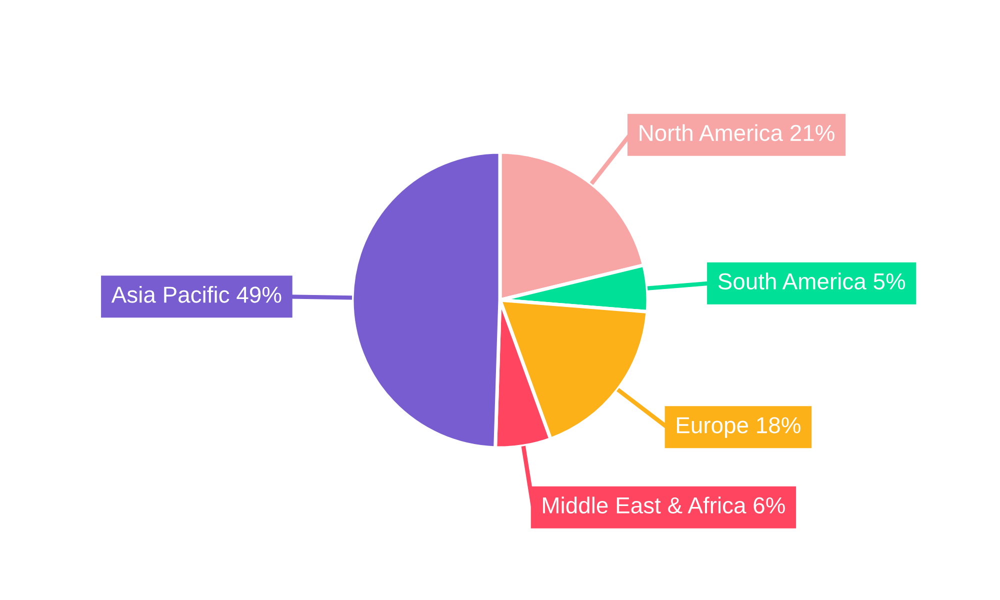 The height and width of the screenshot is (600, 1000). Describe the element at coordinates (812, 281) in the screenshot. I see `slice-label: South America 5%` at that location.